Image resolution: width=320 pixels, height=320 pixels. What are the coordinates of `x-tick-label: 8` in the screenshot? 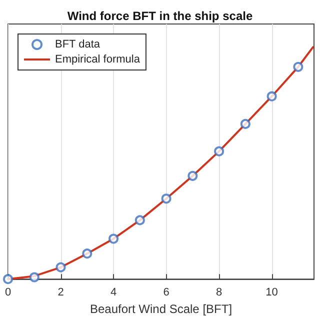 It's located at (219, 292).